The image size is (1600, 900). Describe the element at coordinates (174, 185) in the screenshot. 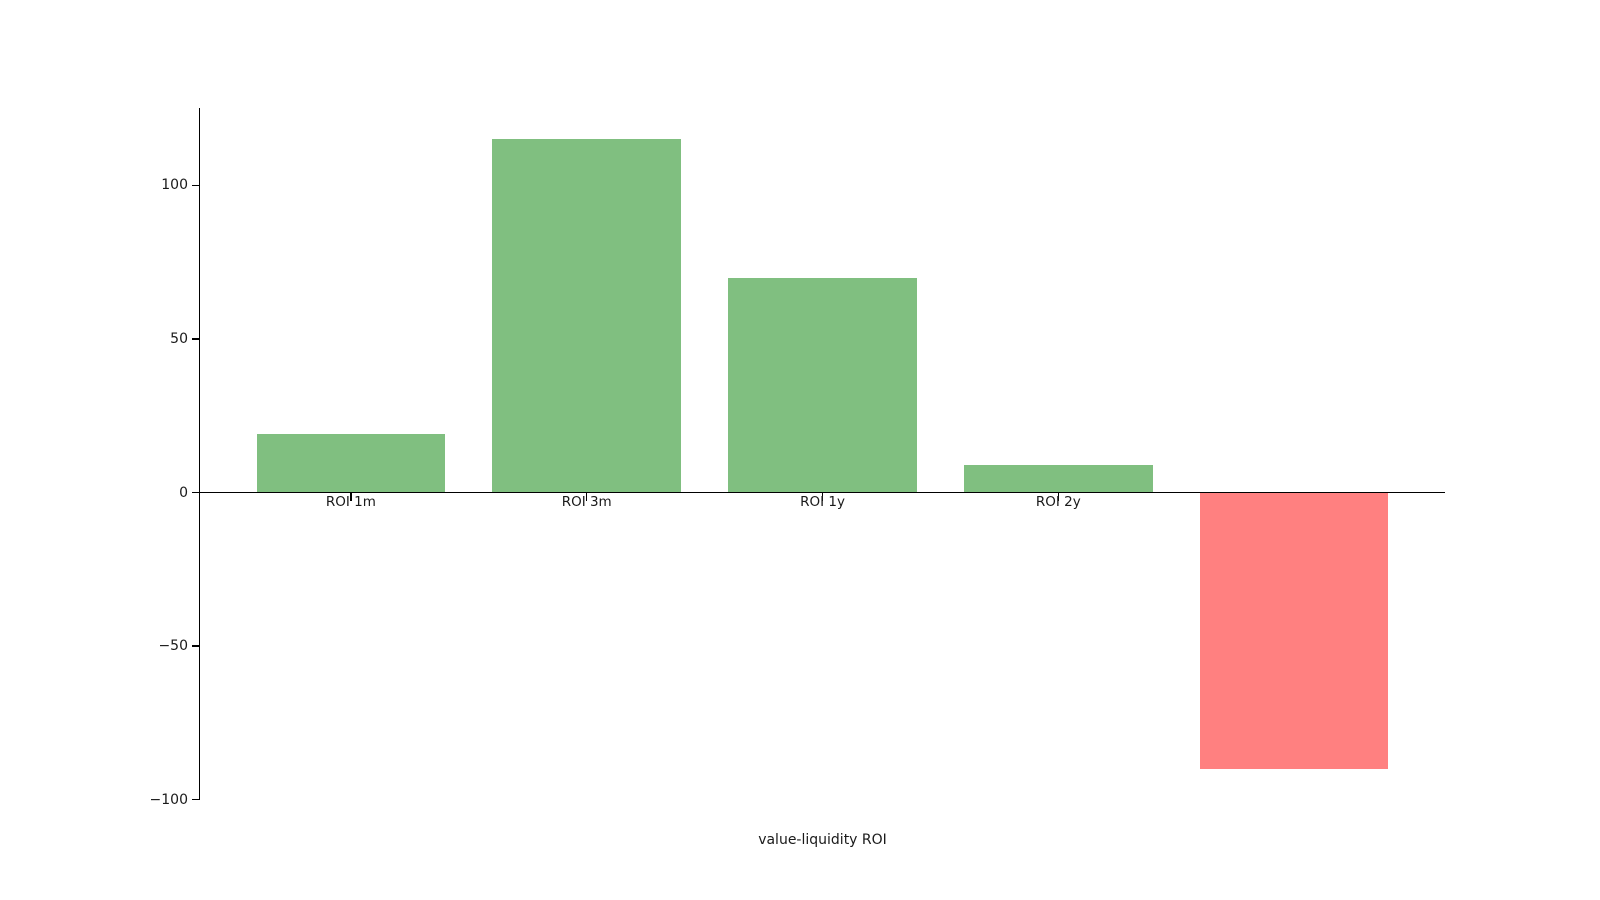

I see `y-tick-label: 100` at that location.